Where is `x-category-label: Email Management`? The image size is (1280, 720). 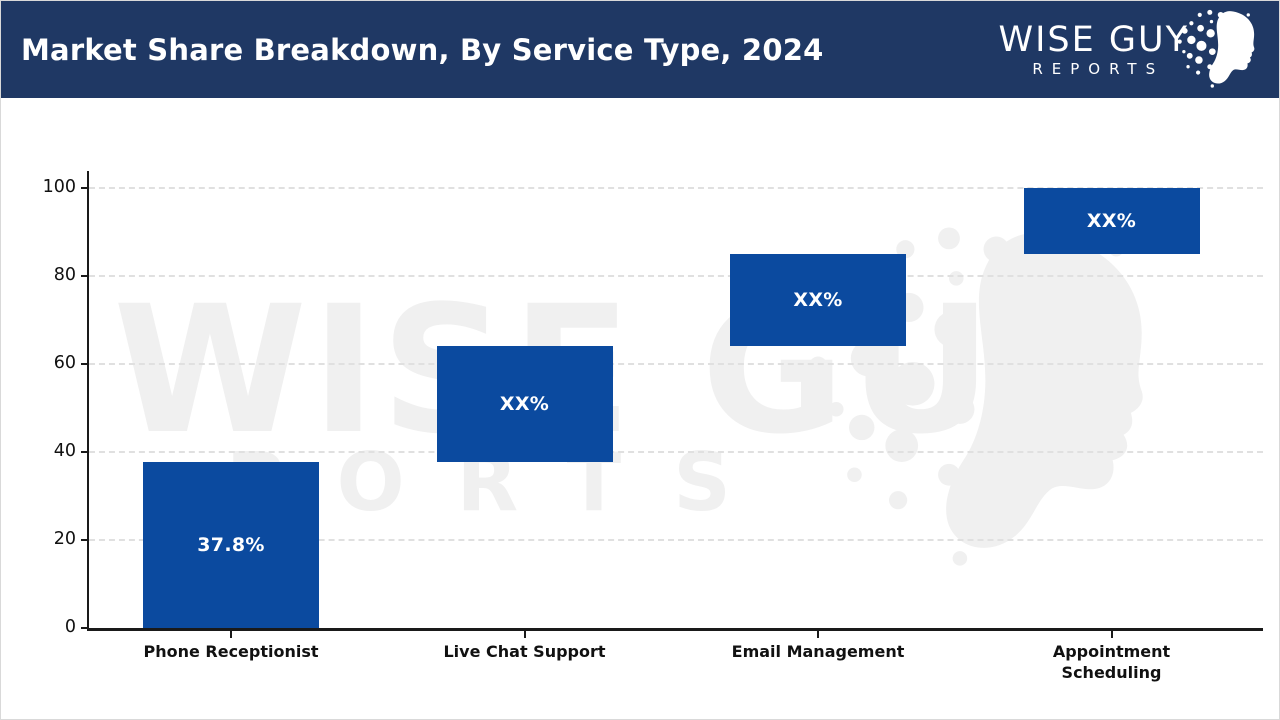
x-category-label: Email Management is located at coordinates (818, 651).